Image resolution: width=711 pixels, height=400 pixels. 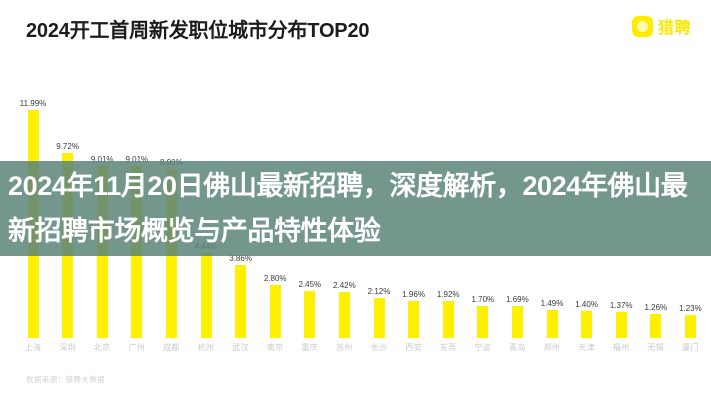 What do you see at coordinates (137, 347) in the screenshot?
I see `x-tick-label: 广州` at bounding box center [137, 347].